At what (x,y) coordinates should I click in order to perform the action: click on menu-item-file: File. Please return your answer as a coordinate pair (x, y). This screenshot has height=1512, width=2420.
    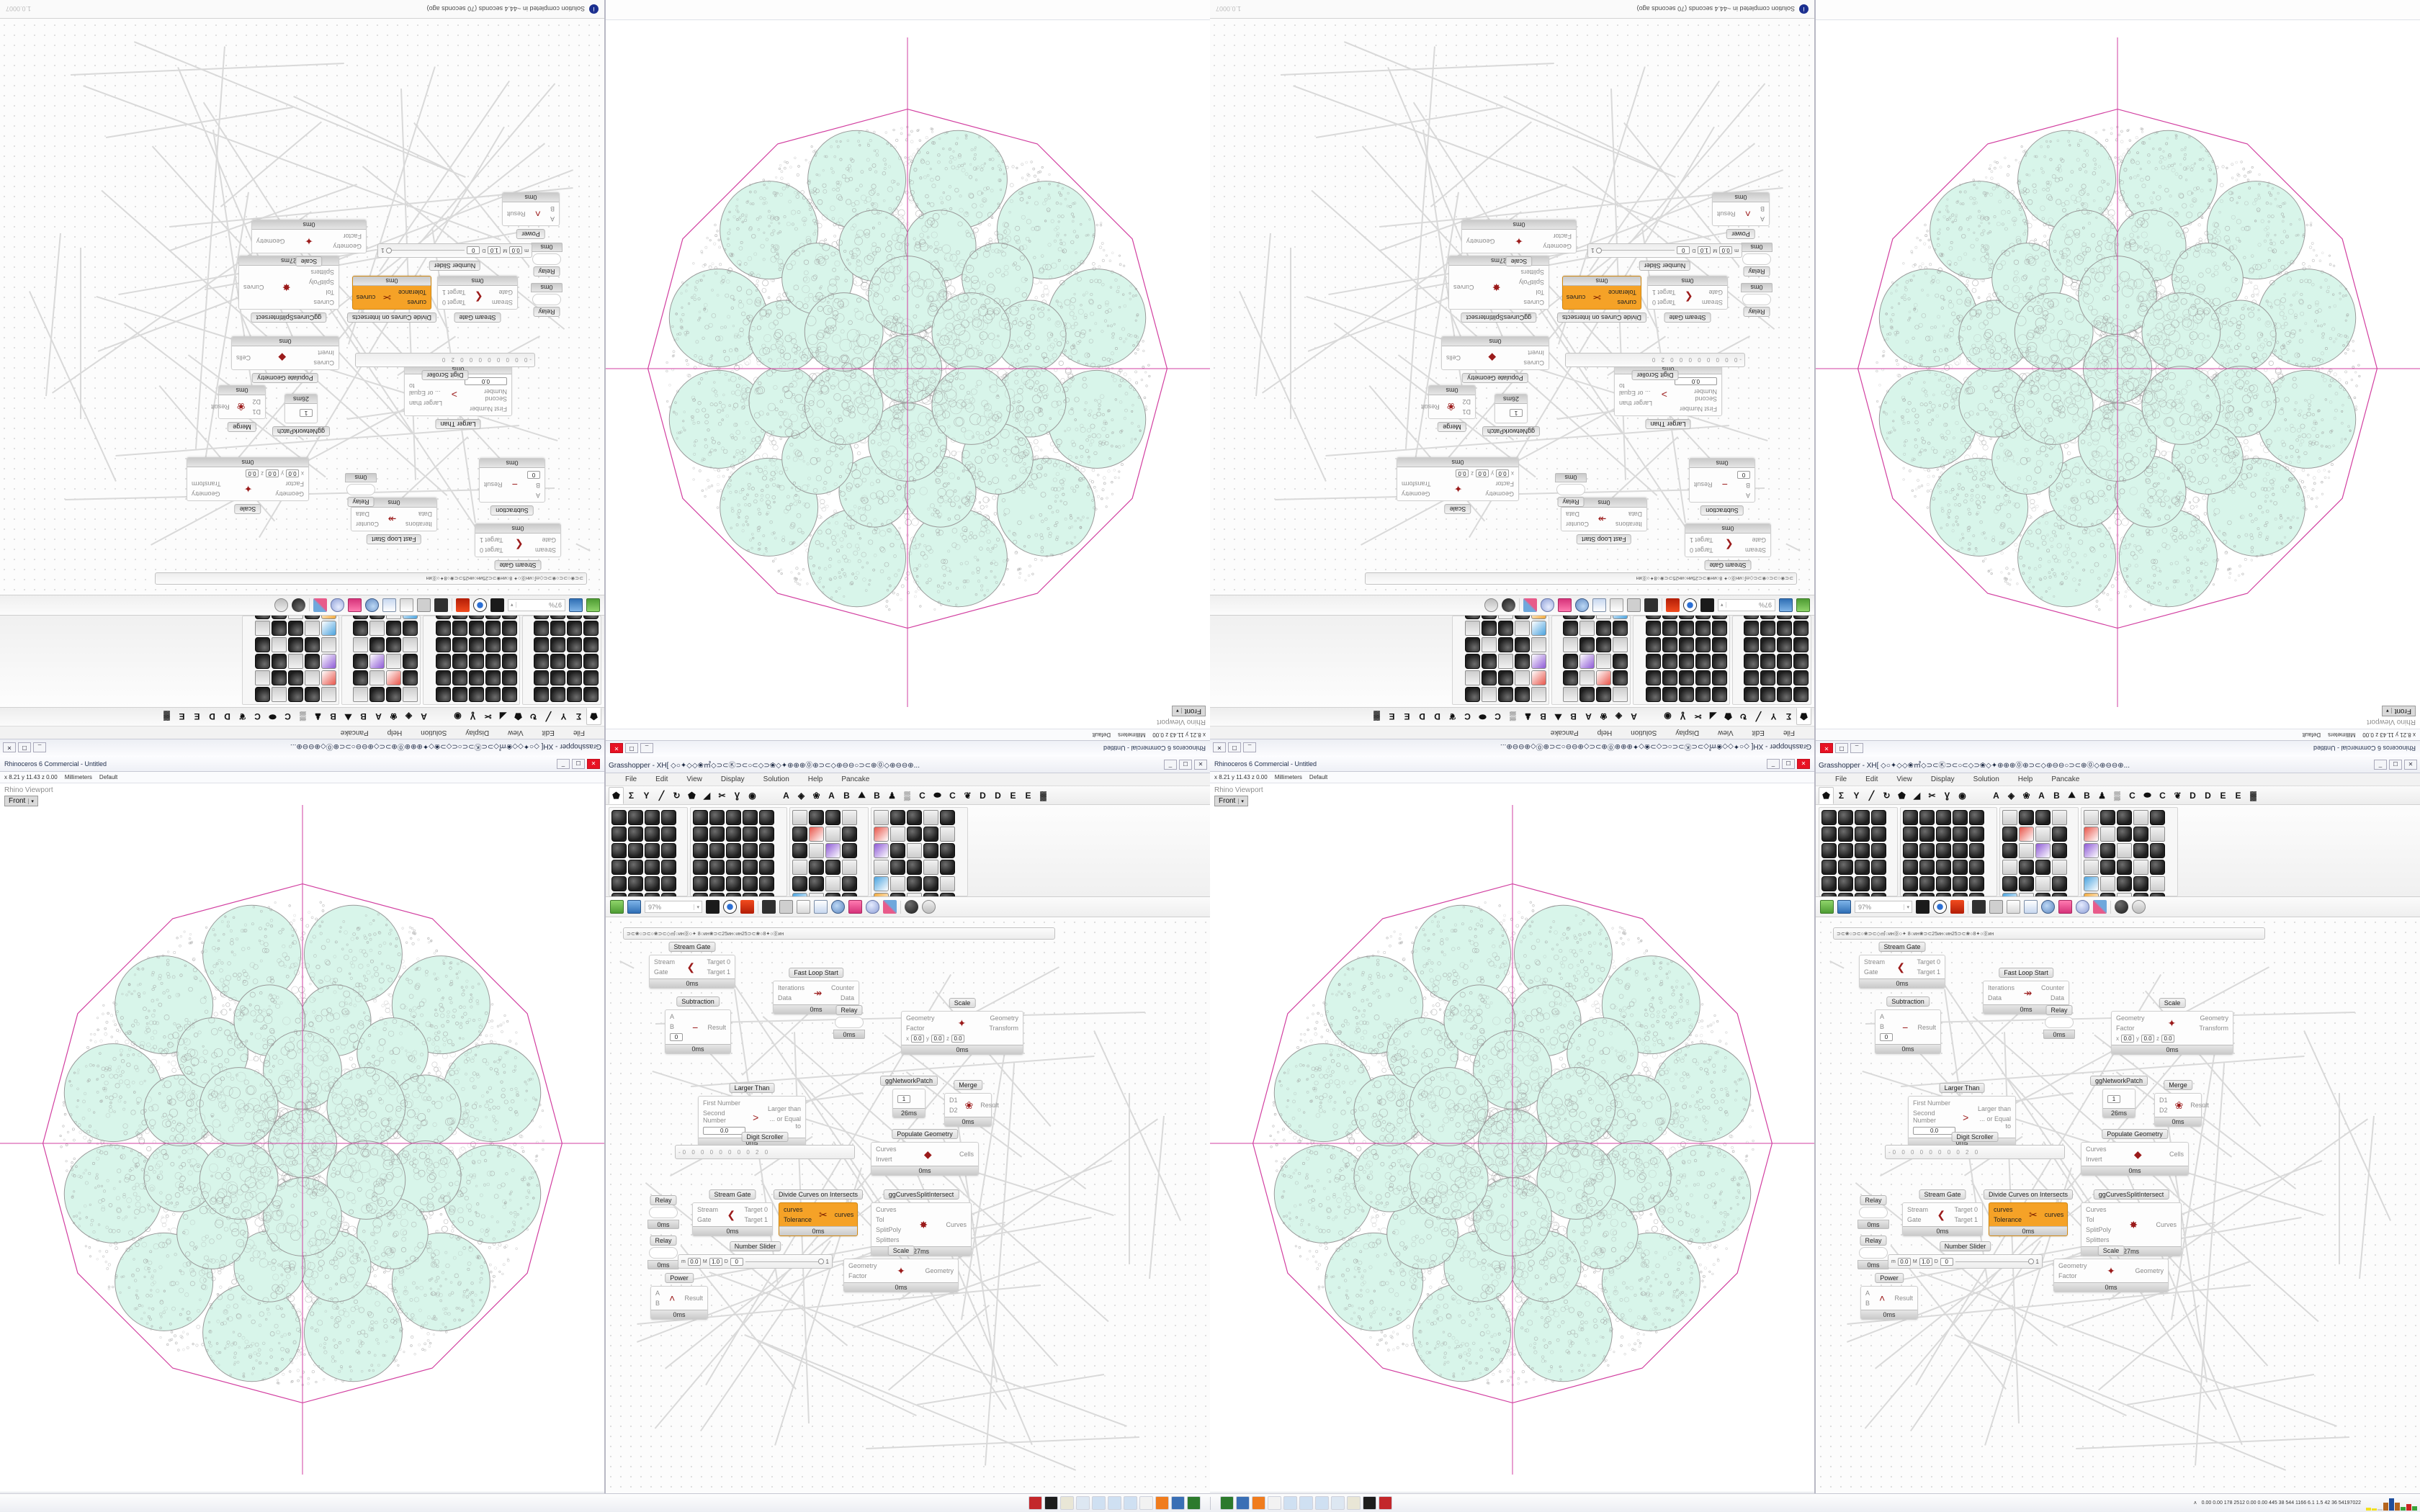
    Looking at the image, I should click on (1841, 779).